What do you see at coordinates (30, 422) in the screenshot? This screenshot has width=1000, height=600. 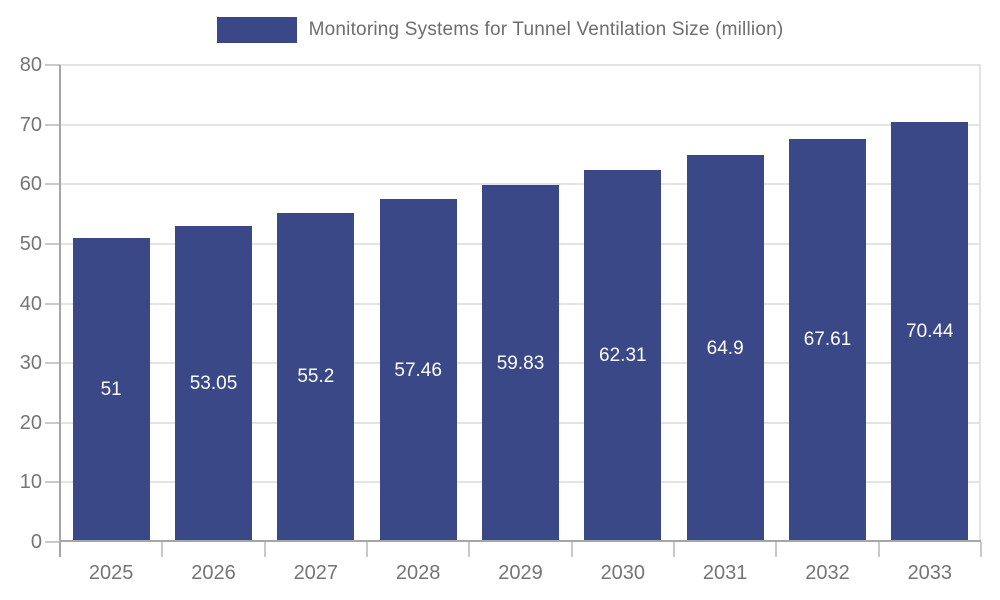 I see `y-tick-label: 20` at bounding box center [30, 422].